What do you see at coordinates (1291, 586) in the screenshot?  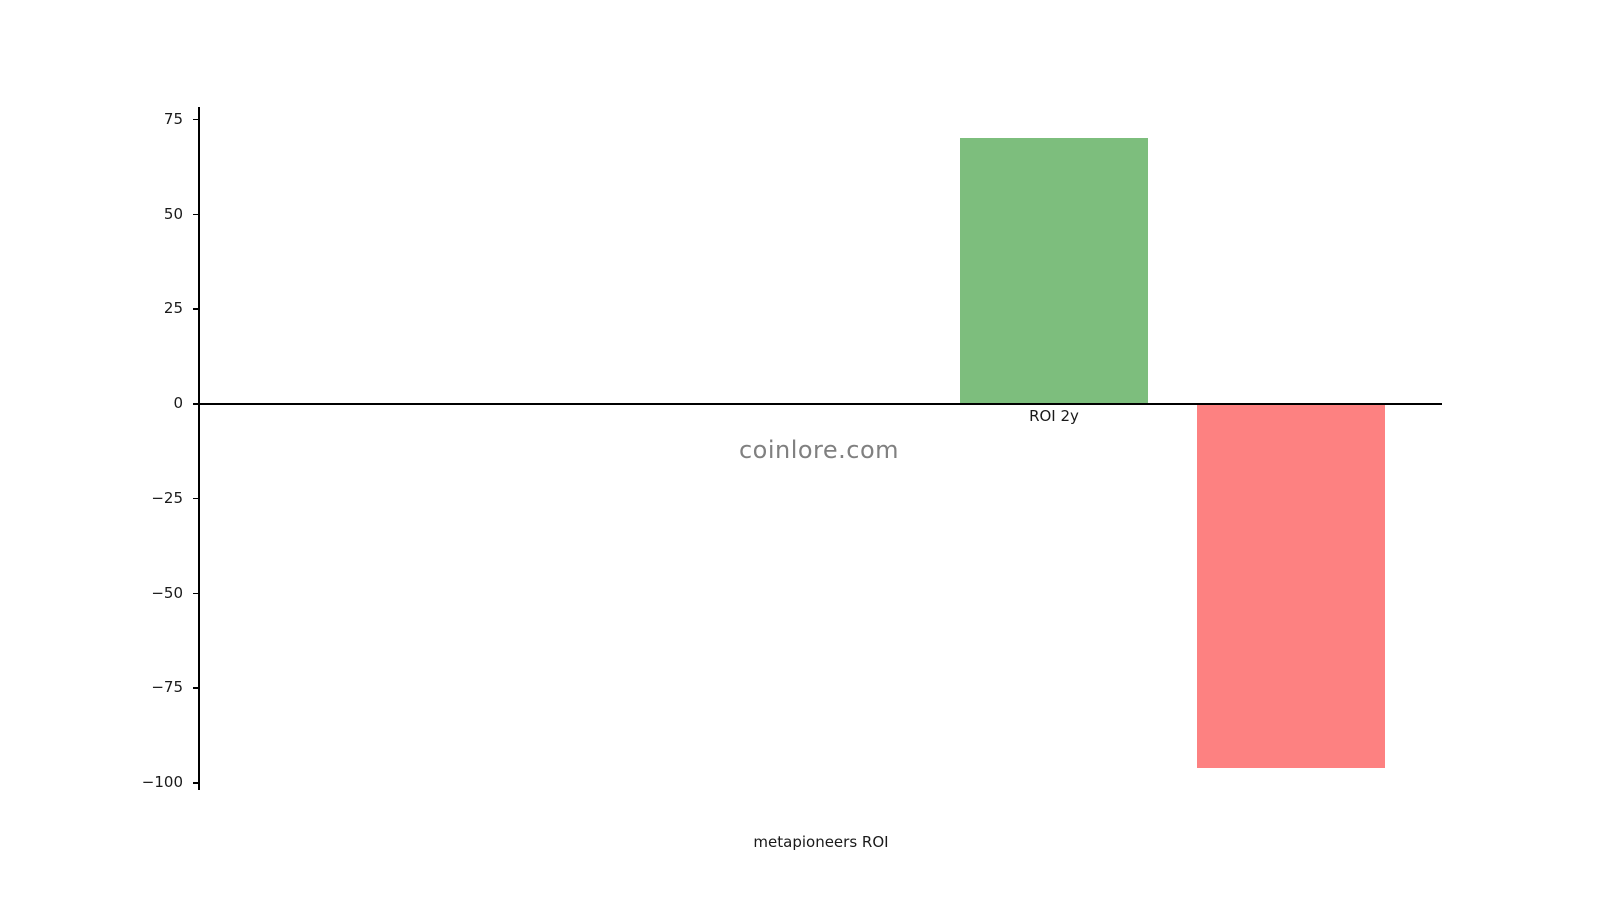 I see `negative-roi-bar` at bounding box center [1291, 586].